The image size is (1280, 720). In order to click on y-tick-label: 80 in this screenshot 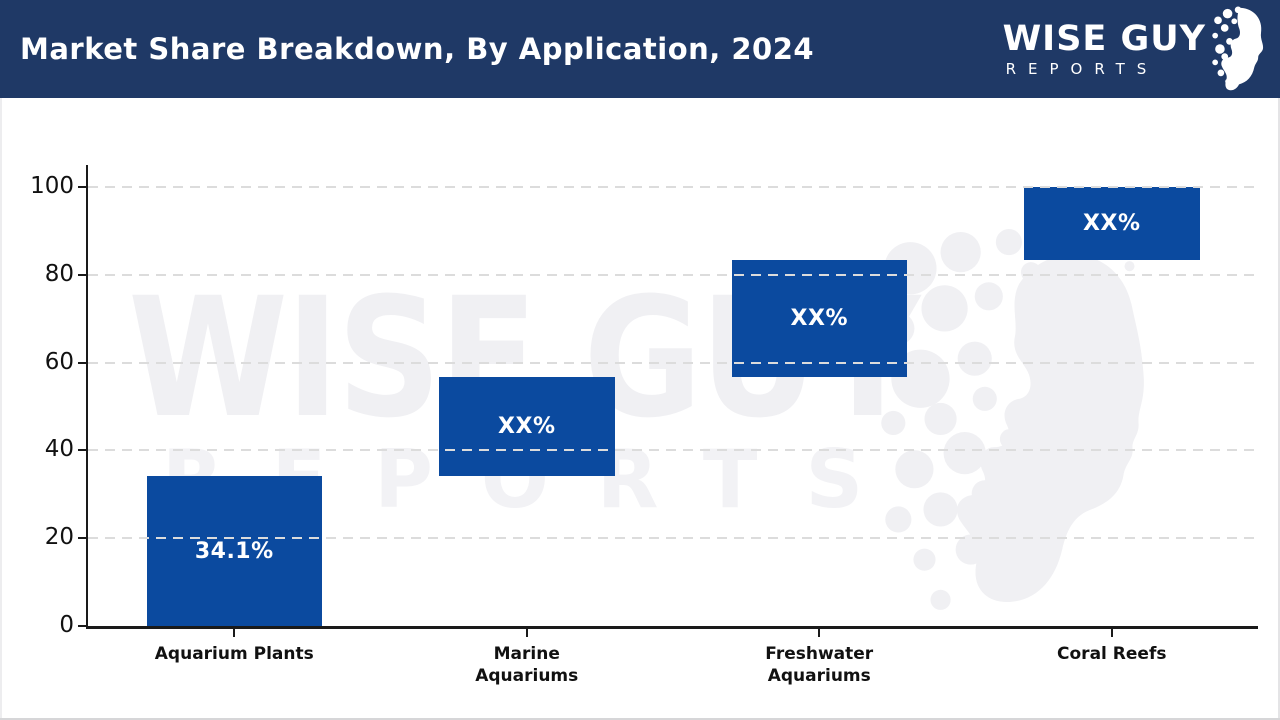, I will do `click(59, 273)`.